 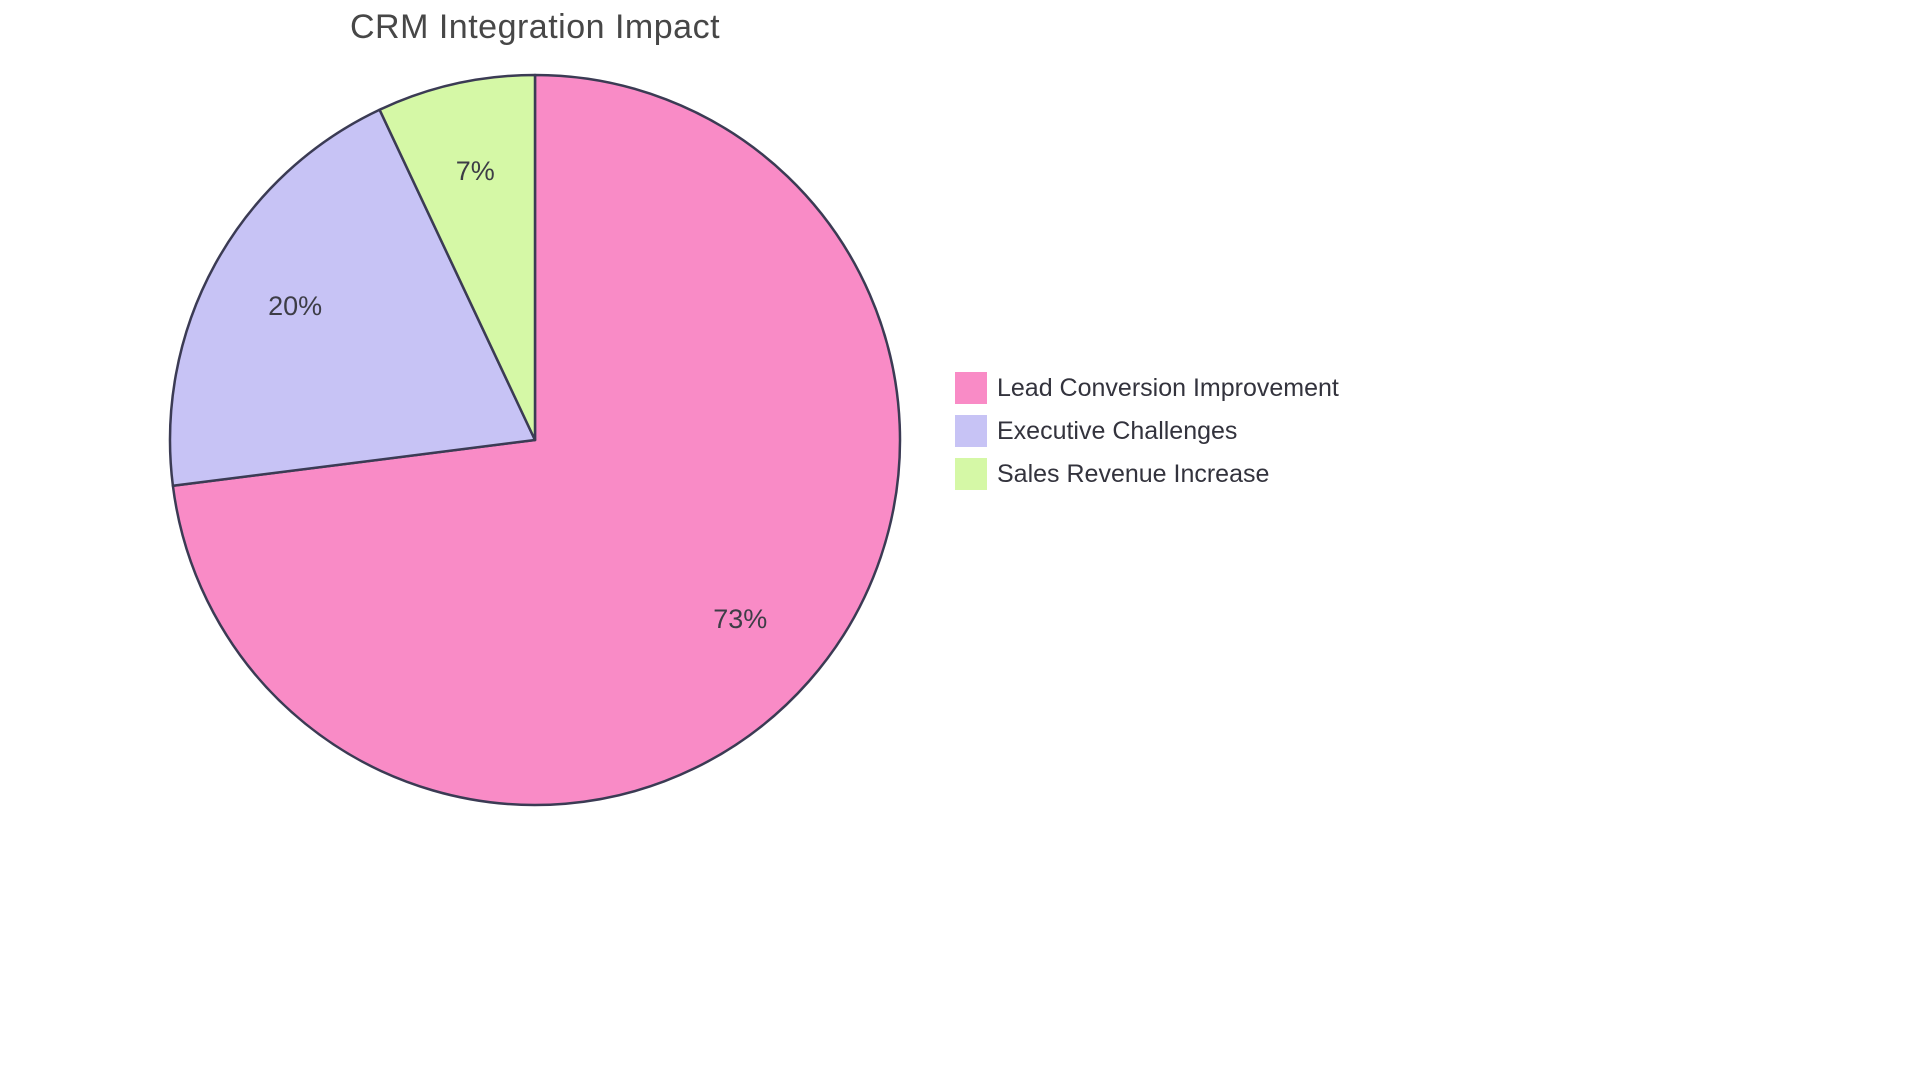 What do you see at coordinates (740, 619) in the screenshot?
I see `slice-percent-label: 73%` at bounding box center [740, 619].